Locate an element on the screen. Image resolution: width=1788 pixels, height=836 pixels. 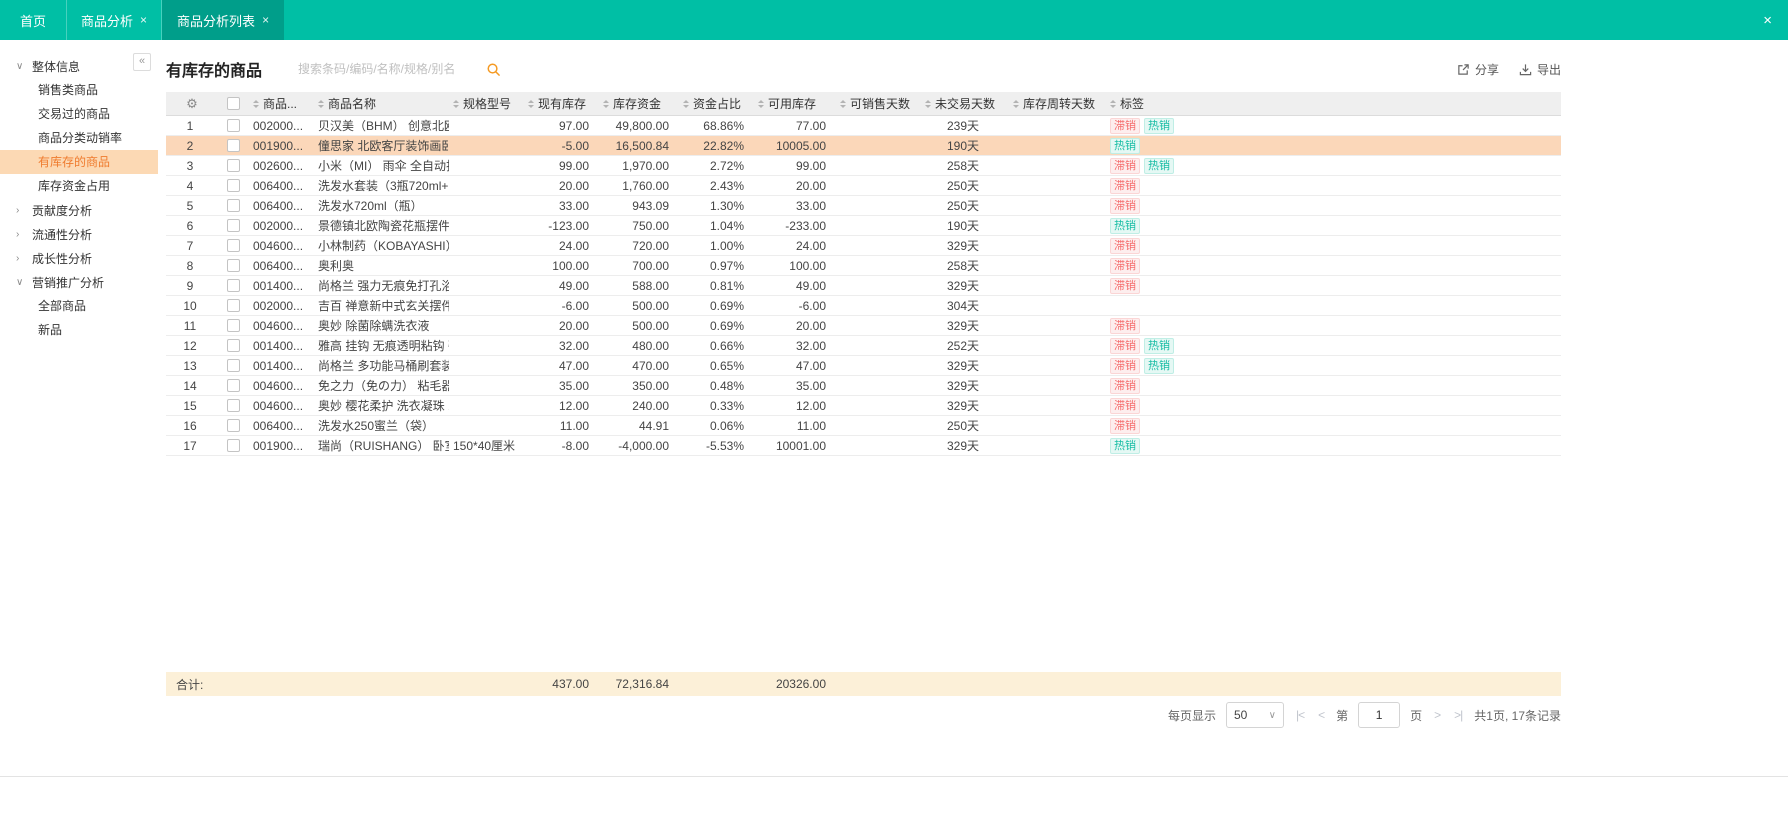
col-header-spec: 规格型号 is located at coordinates (486, 103).